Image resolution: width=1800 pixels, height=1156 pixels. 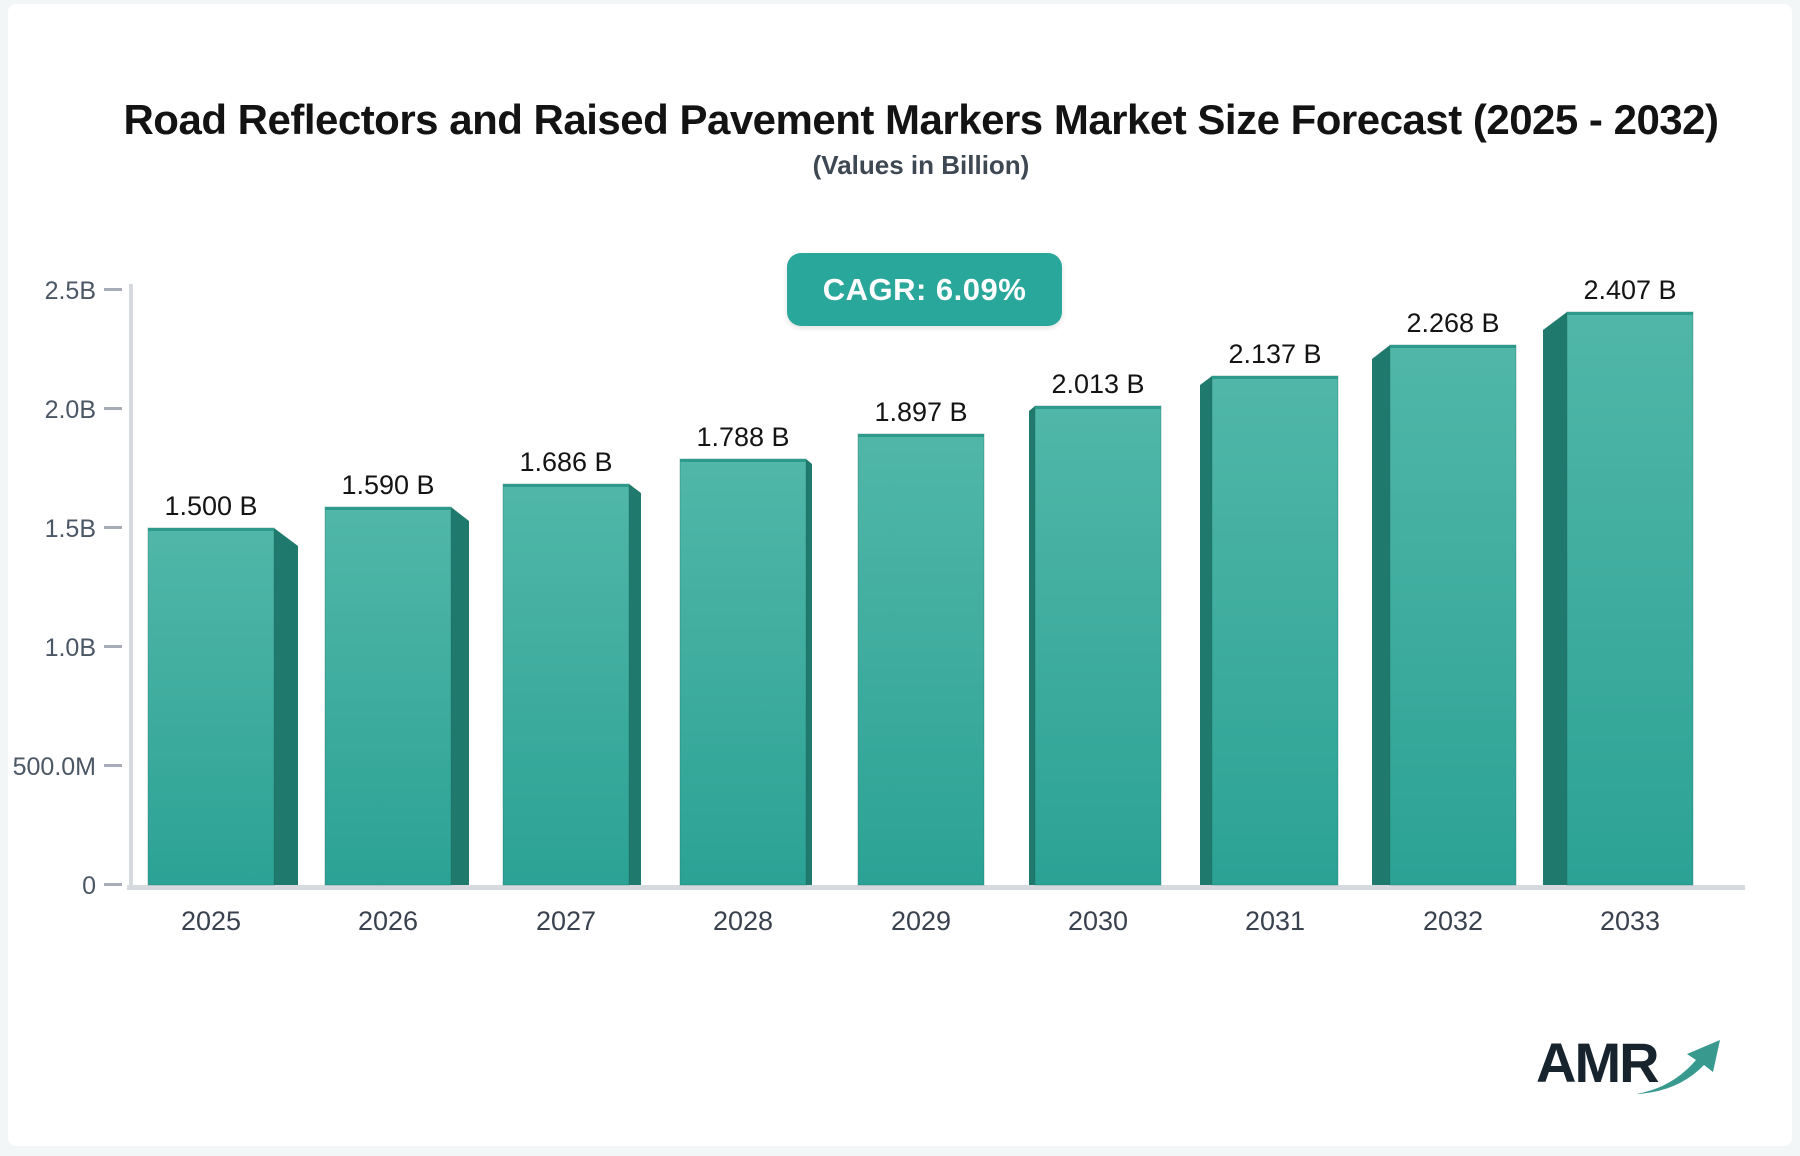 What do you see at coordinates (742, 437) in the screenshot?
I see `bar-value-label: 1.788 B` at bounding box center [742, 437].